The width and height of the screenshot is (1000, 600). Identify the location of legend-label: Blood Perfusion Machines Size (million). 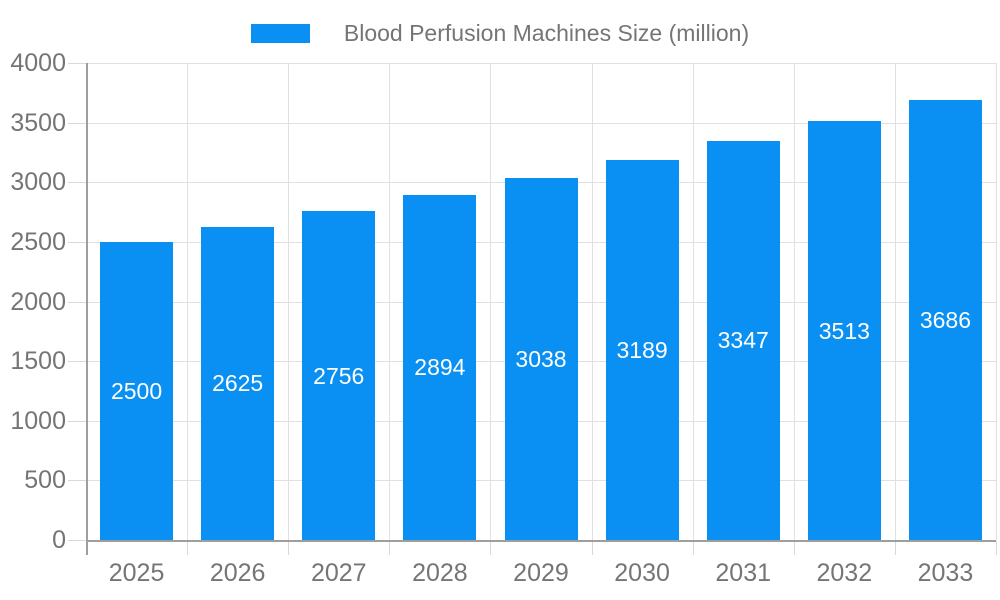
(546, 32).